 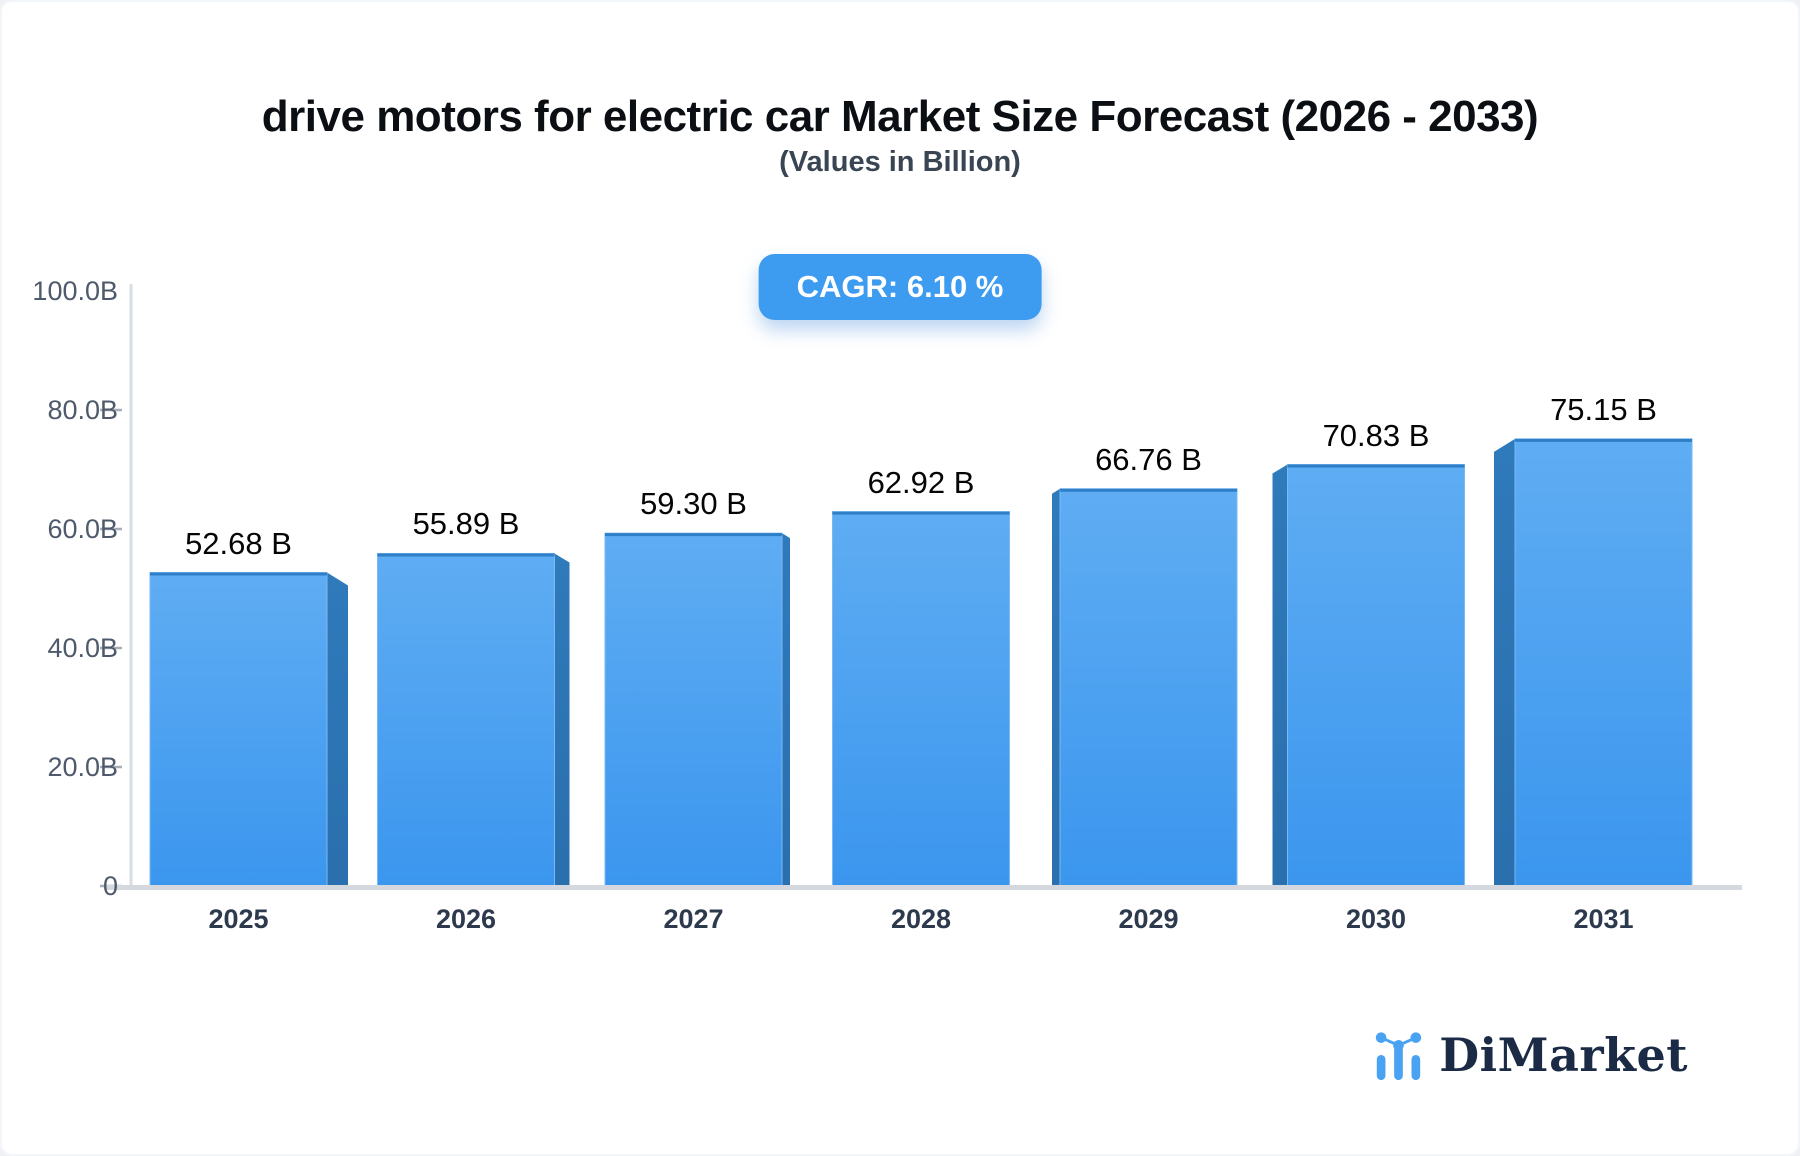 I want to click on y-tick-label: 80.0B, so click(x=82, y=410).